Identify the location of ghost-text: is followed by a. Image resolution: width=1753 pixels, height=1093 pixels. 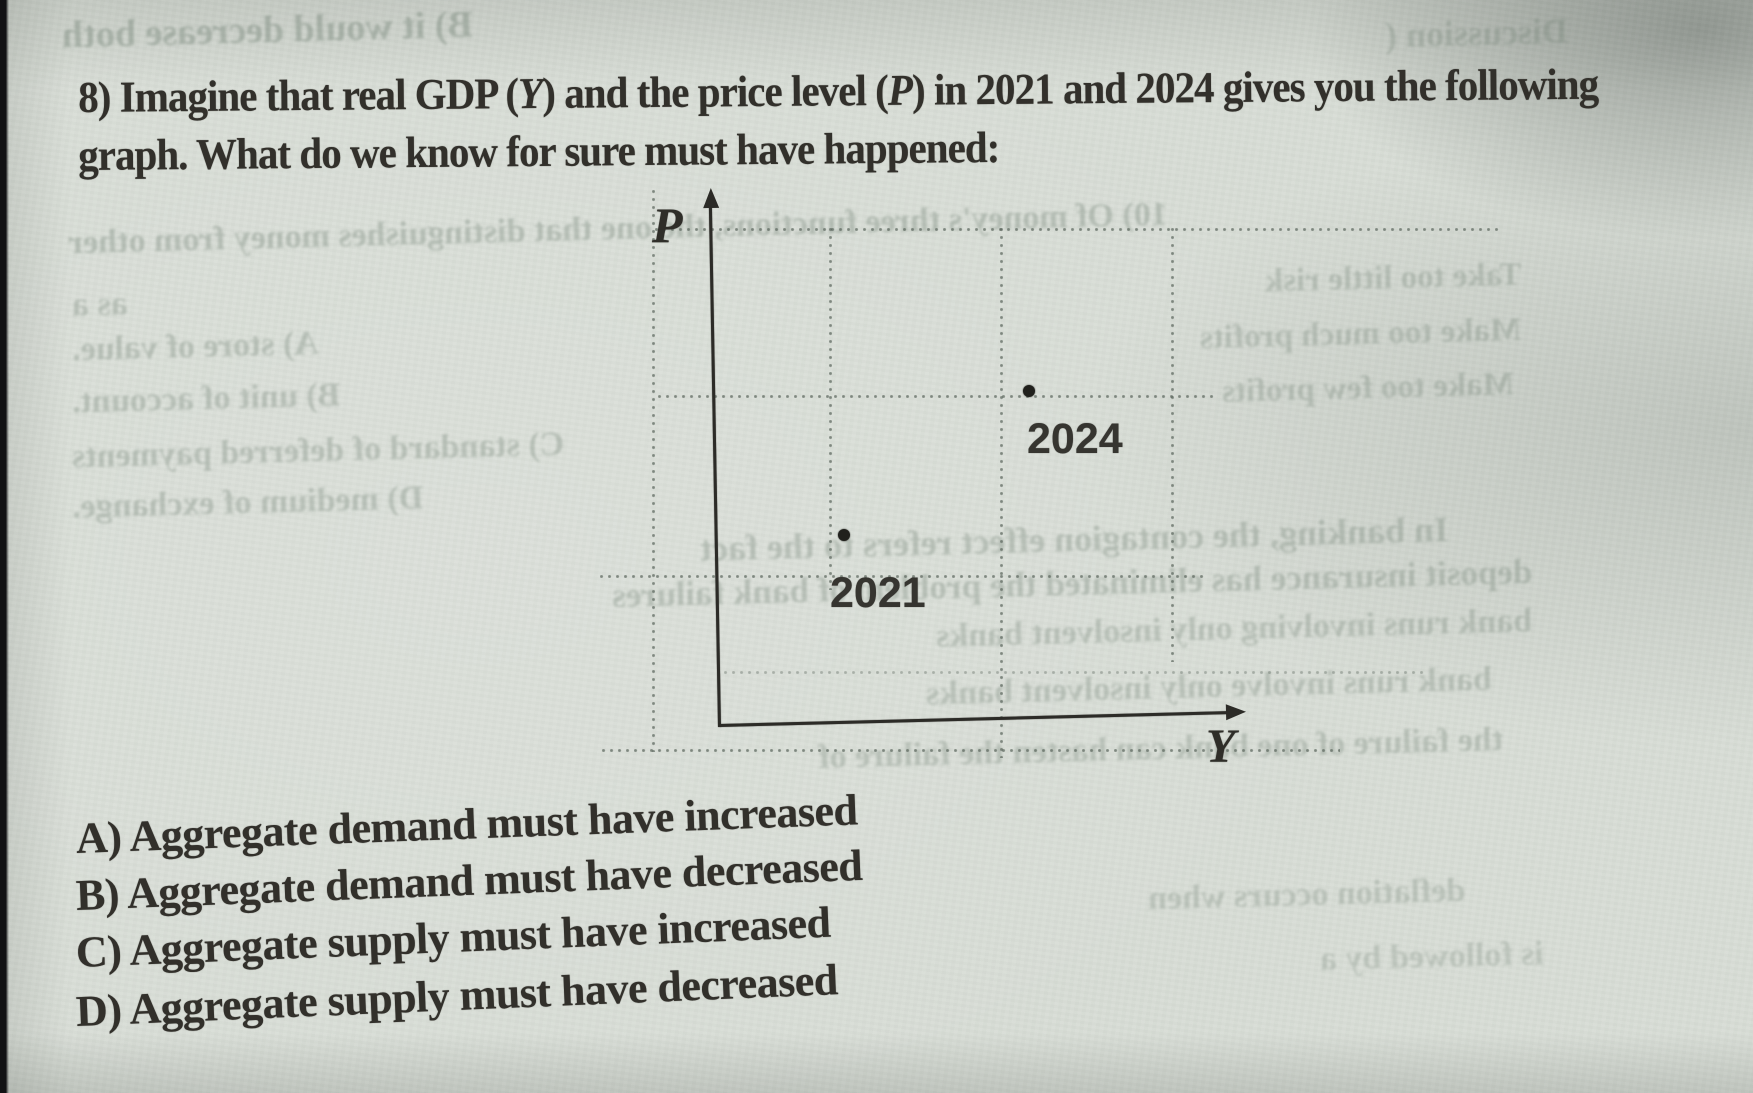
(1432, 956).